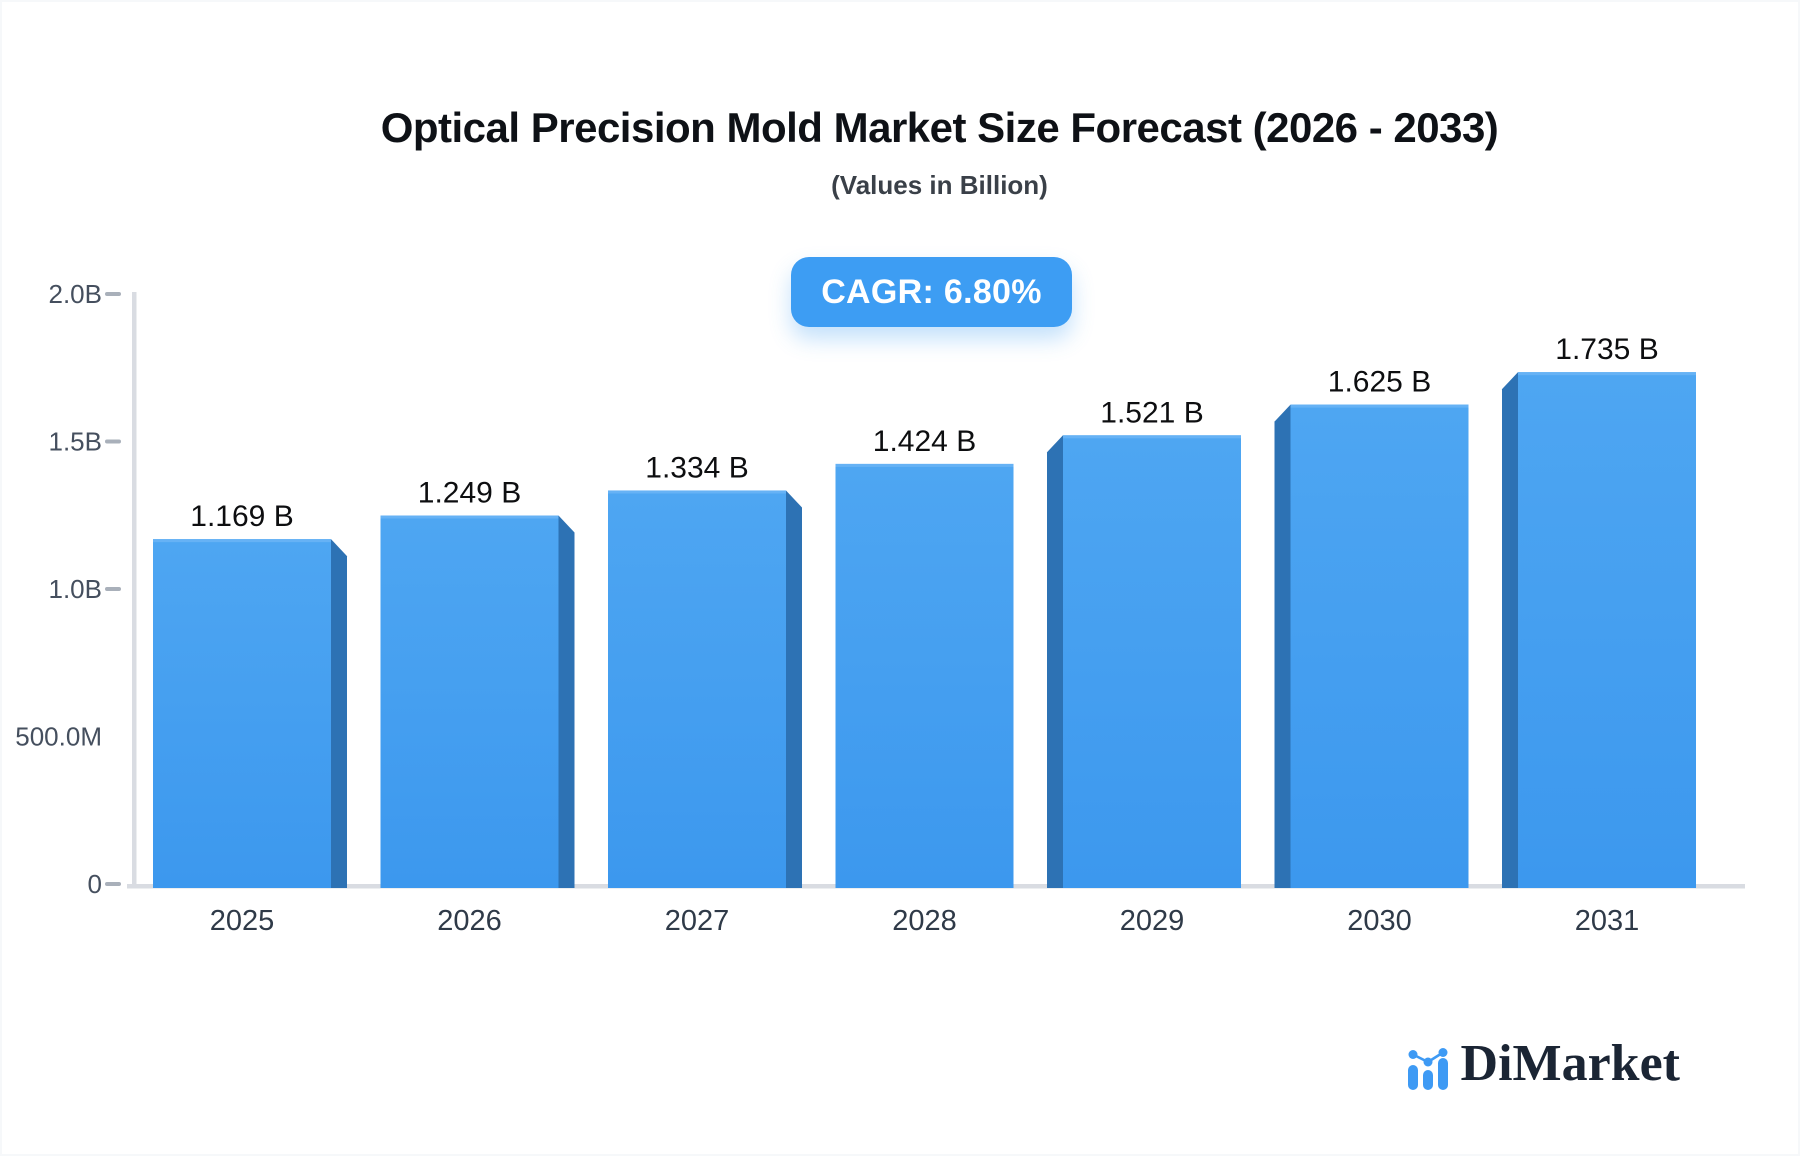 This screenshot has width=1800, height=1156. Describe the element at coordinates (241, 516) in the screenshot. I see `bar-value-label: 1.169 B` at that location.